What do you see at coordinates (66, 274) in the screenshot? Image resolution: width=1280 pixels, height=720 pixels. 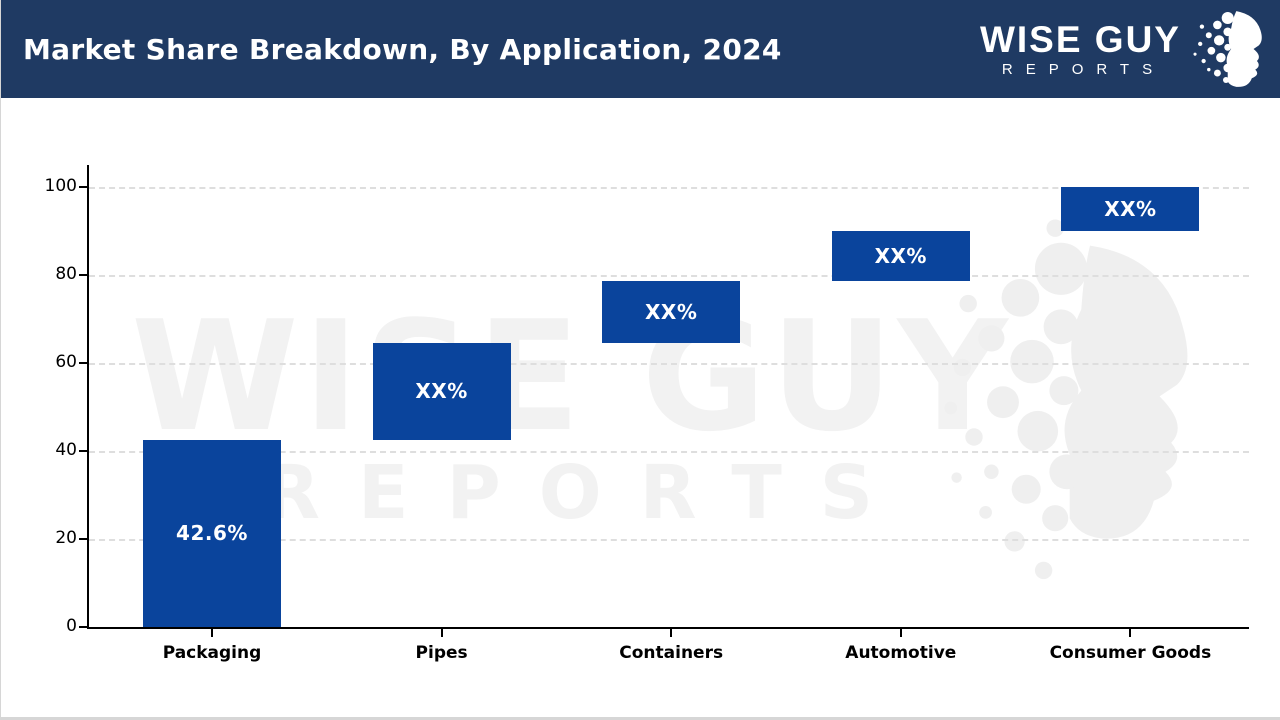 I see `y-tick-label-80: 80` at bounding box center [66, 274].